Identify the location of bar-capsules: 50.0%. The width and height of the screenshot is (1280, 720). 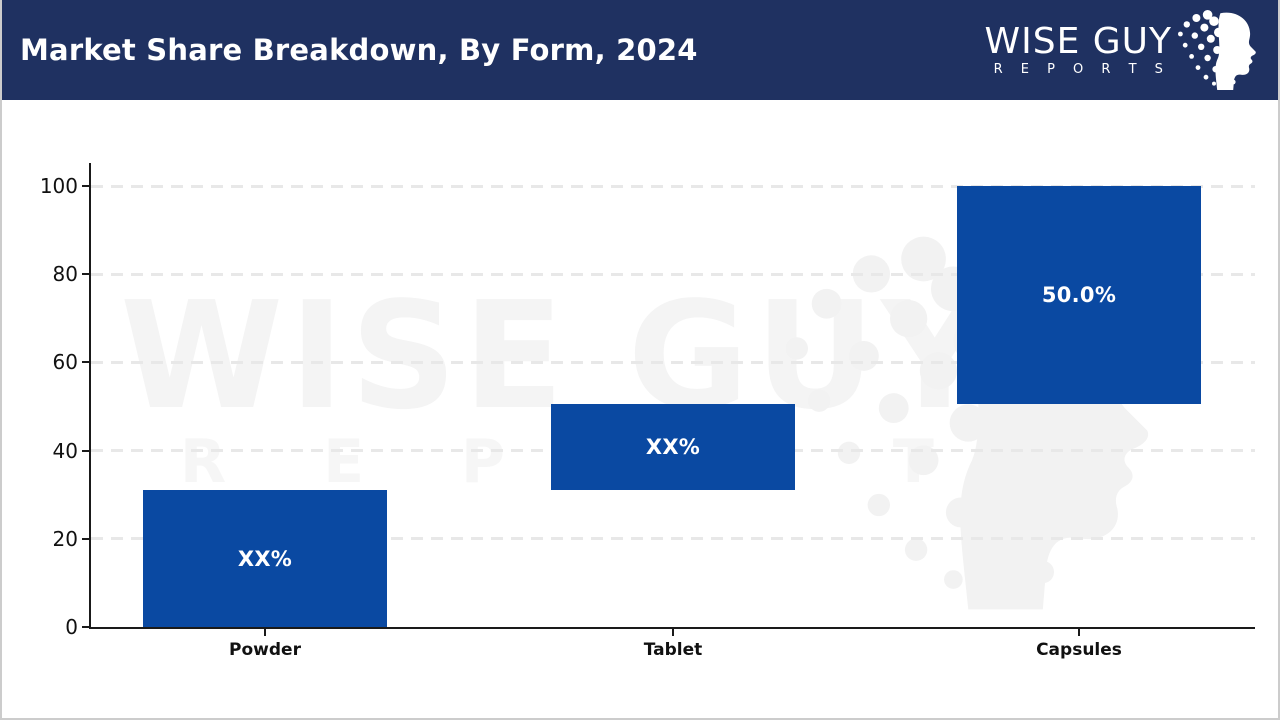
(1079, 295).